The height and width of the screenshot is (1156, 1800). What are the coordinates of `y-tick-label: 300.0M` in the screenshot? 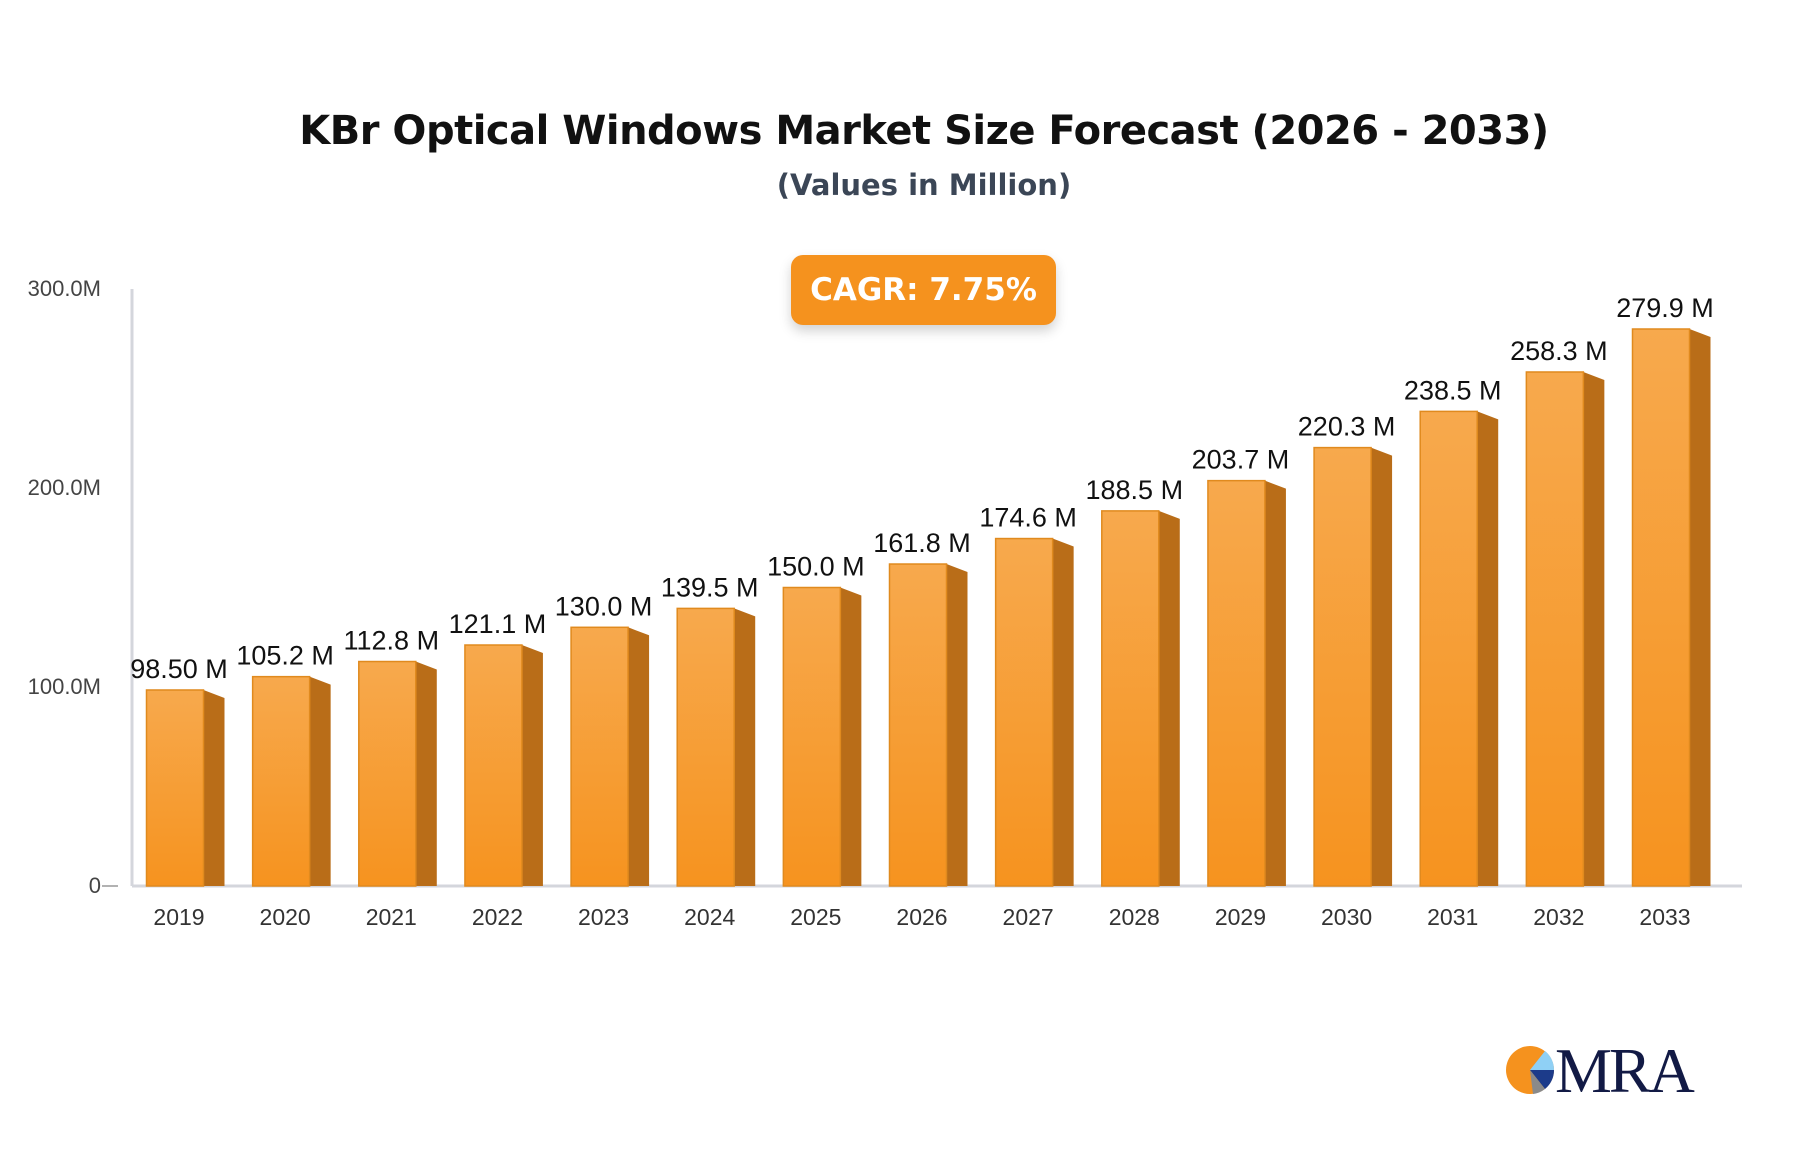 It's located at (64, 288).